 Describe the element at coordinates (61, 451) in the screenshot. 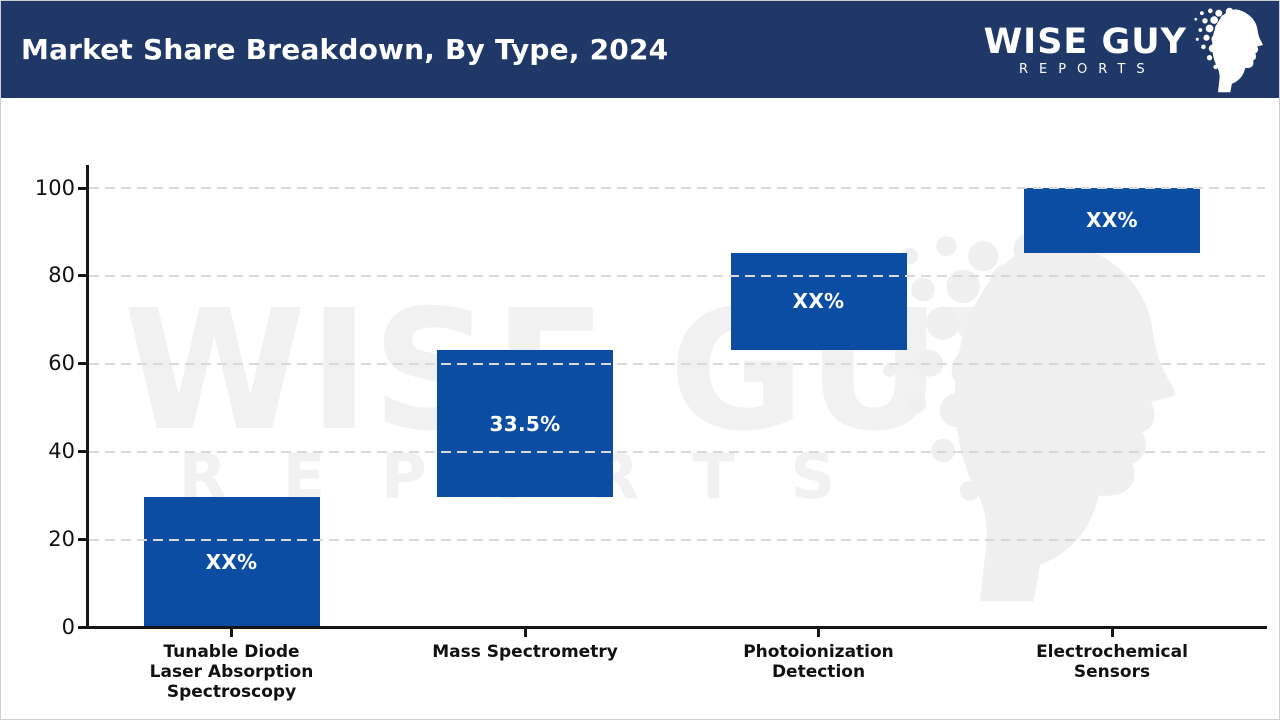

I see `y-tick-label-40: 40` at that location.